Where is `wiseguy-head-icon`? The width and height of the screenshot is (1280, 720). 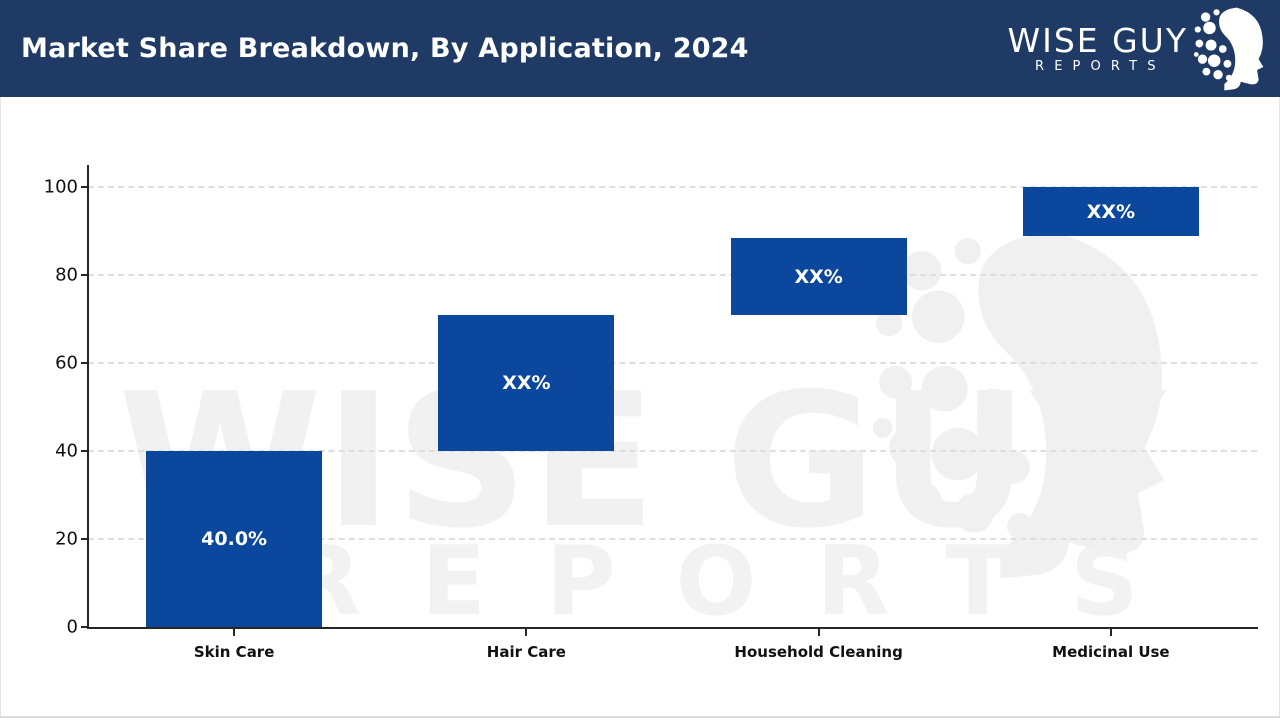
wiseguy-head-icon is located at coordinates (1228, 48).